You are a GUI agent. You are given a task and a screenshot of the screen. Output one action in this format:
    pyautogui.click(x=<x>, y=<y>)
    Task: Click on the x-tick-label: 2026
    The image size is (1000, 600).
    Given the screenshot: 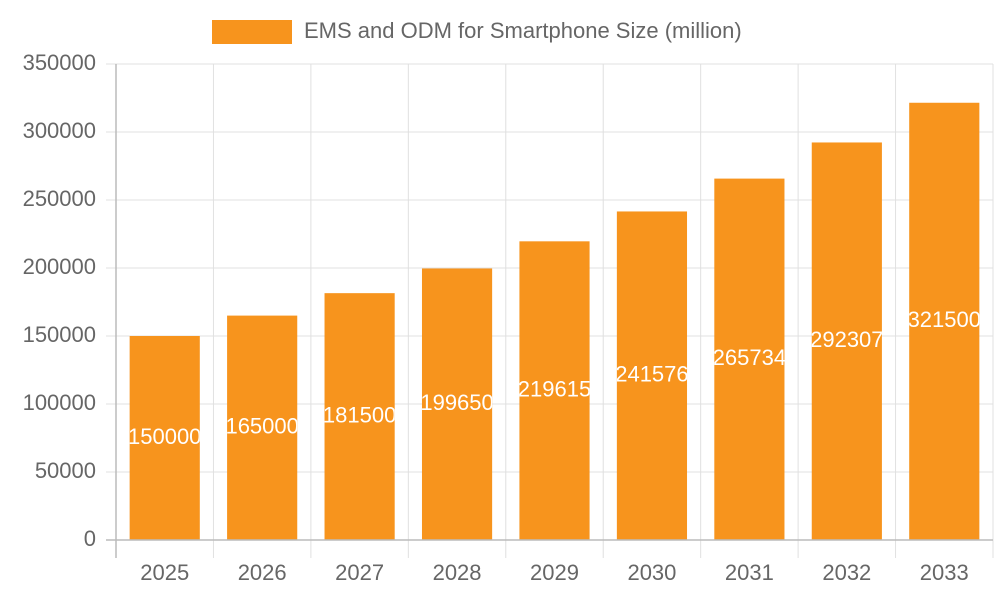 What is the action you would take?
    pyautogui.click(x=262, y=572)
    